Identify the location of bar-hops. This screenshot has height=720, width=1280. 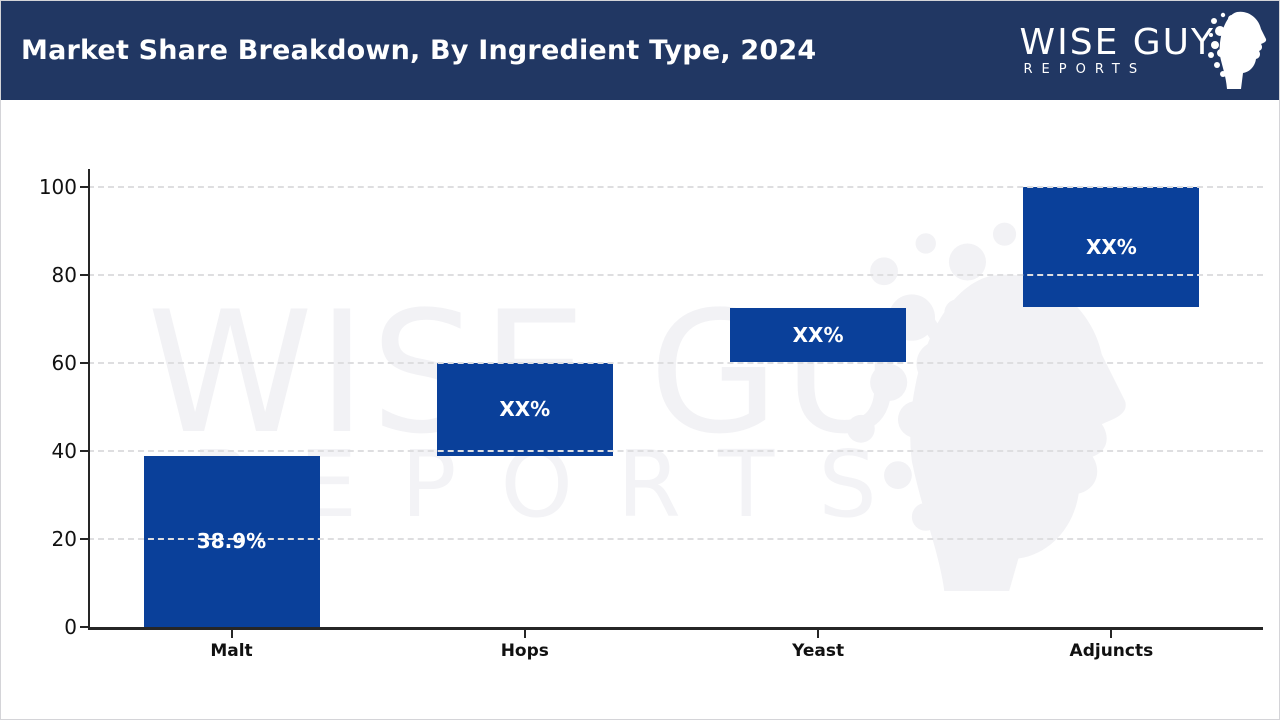
(524, 409).